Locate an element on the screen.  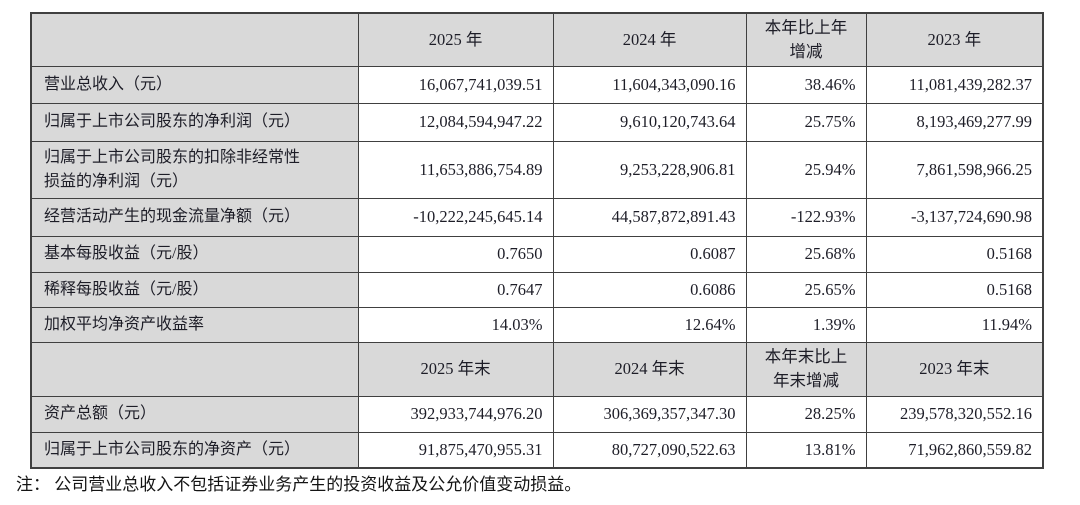
value-change: 13.81% is located at coordinates (806, 450).